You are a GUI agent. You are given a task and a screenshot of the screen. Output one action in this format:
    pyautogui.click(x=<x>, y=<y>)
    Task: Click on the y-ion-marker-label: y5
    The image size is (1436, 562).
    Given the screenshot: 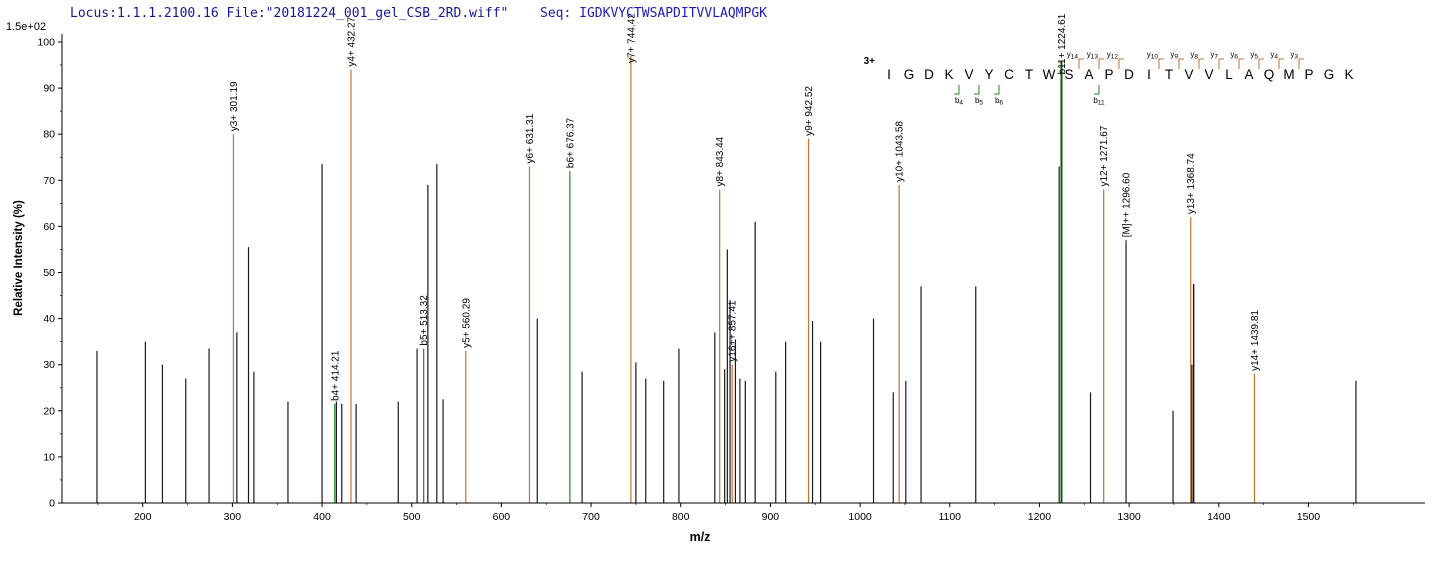 What is the action you would take?
    pyautogui.click(x=1254, y=55)
    